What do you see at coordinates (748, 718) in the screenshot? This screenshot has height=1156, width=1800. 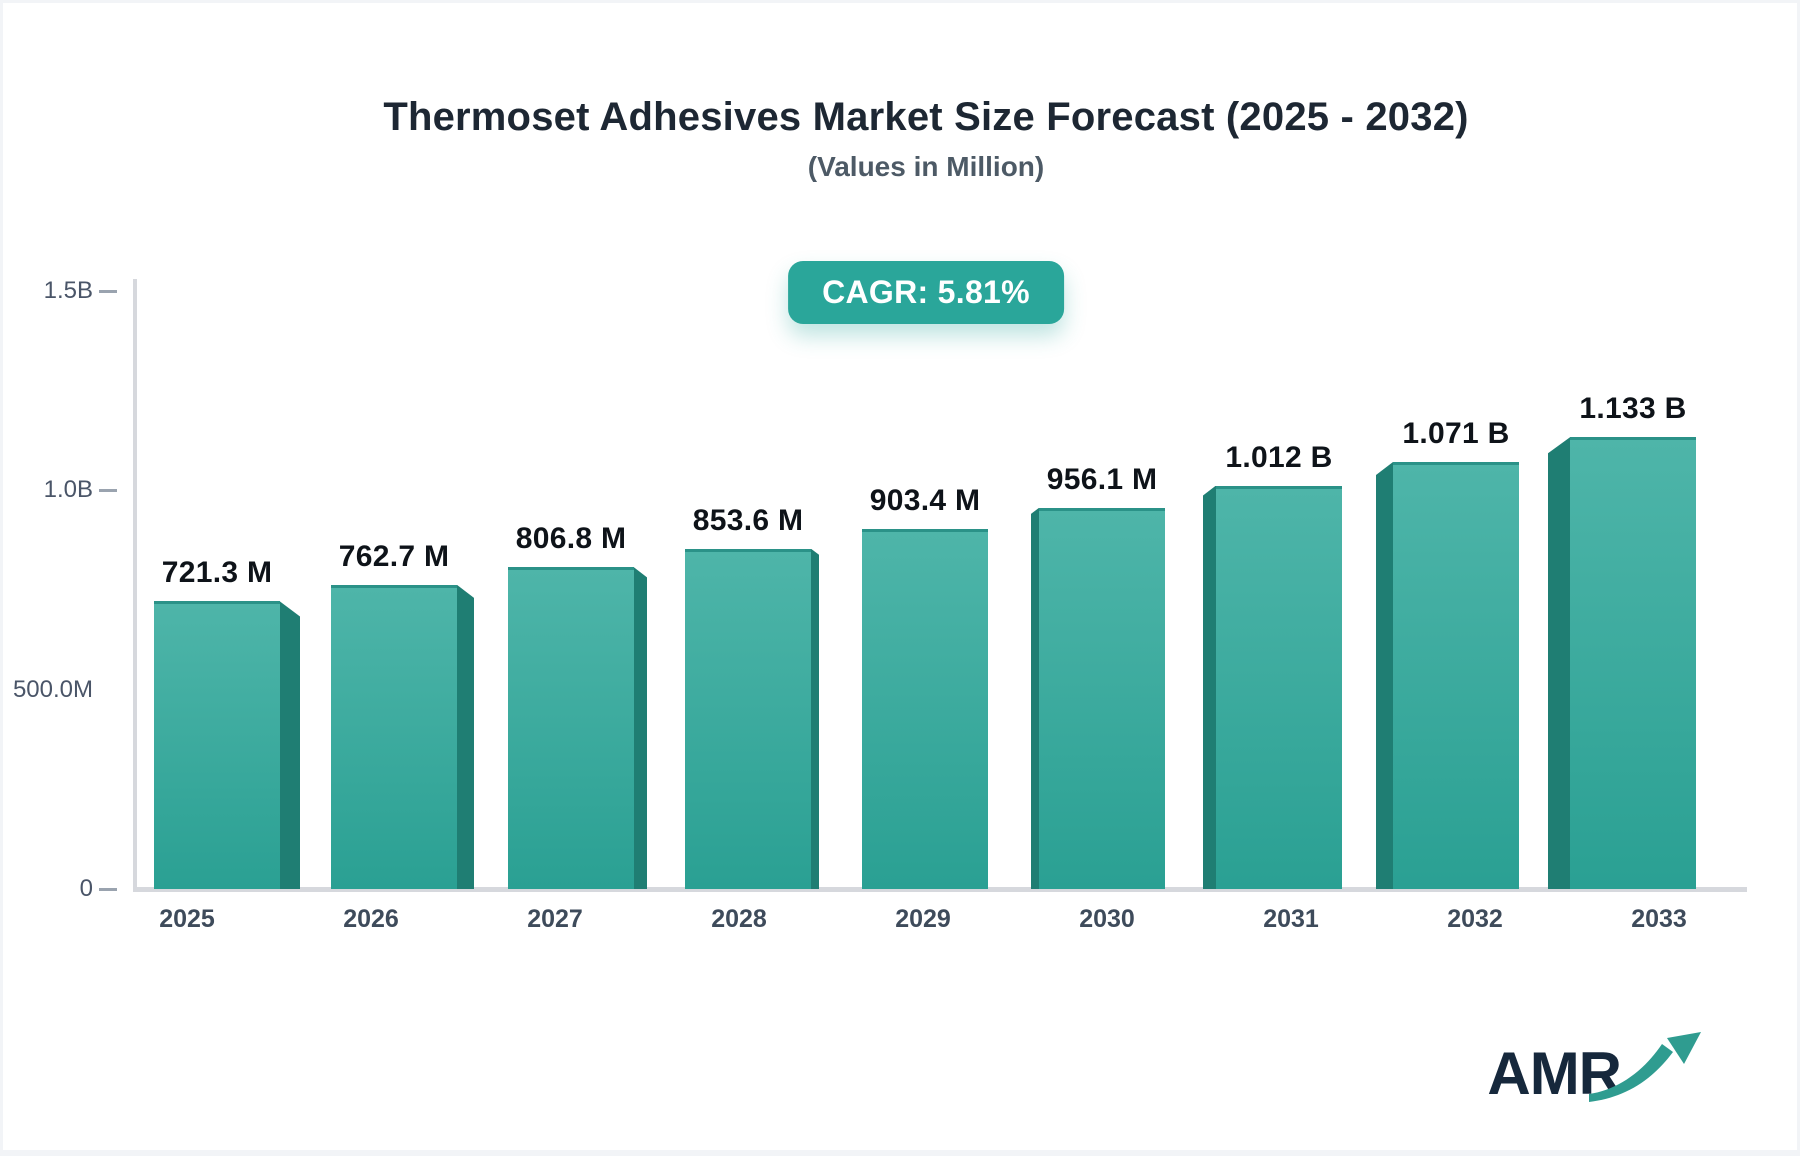 I see `bar-2028` at bounding box center [748, 718].